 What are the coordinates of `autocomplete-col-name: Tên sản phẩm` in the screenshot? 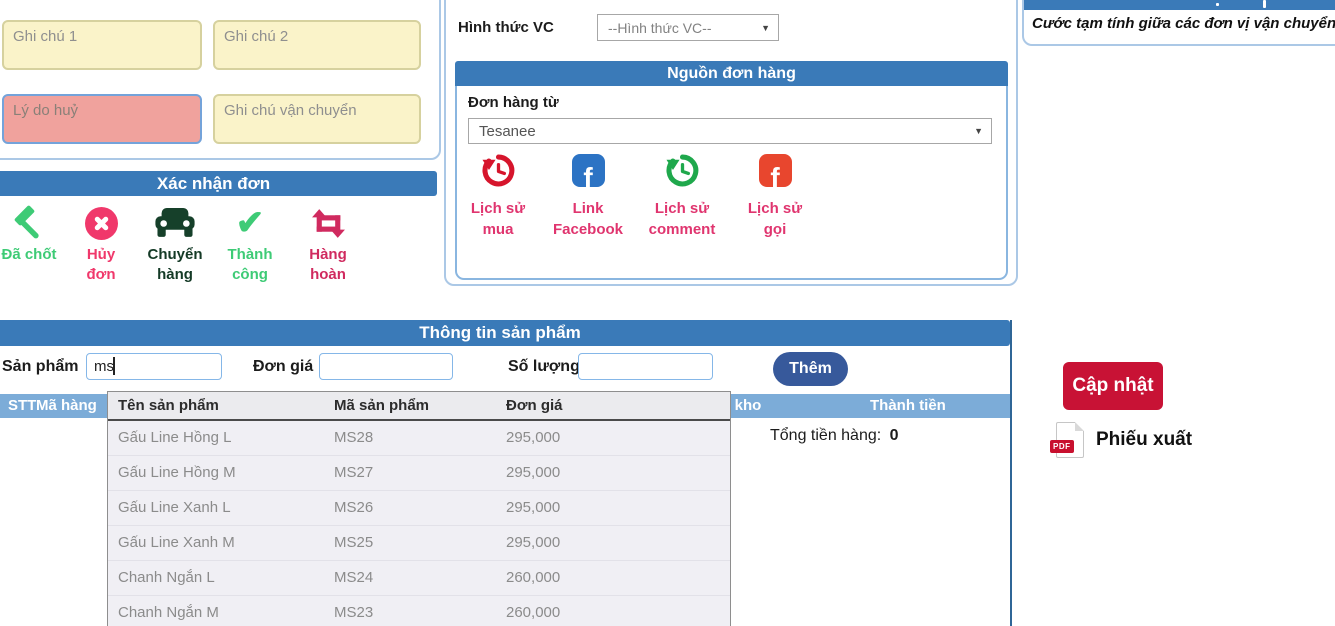 It's located at (168, 405).